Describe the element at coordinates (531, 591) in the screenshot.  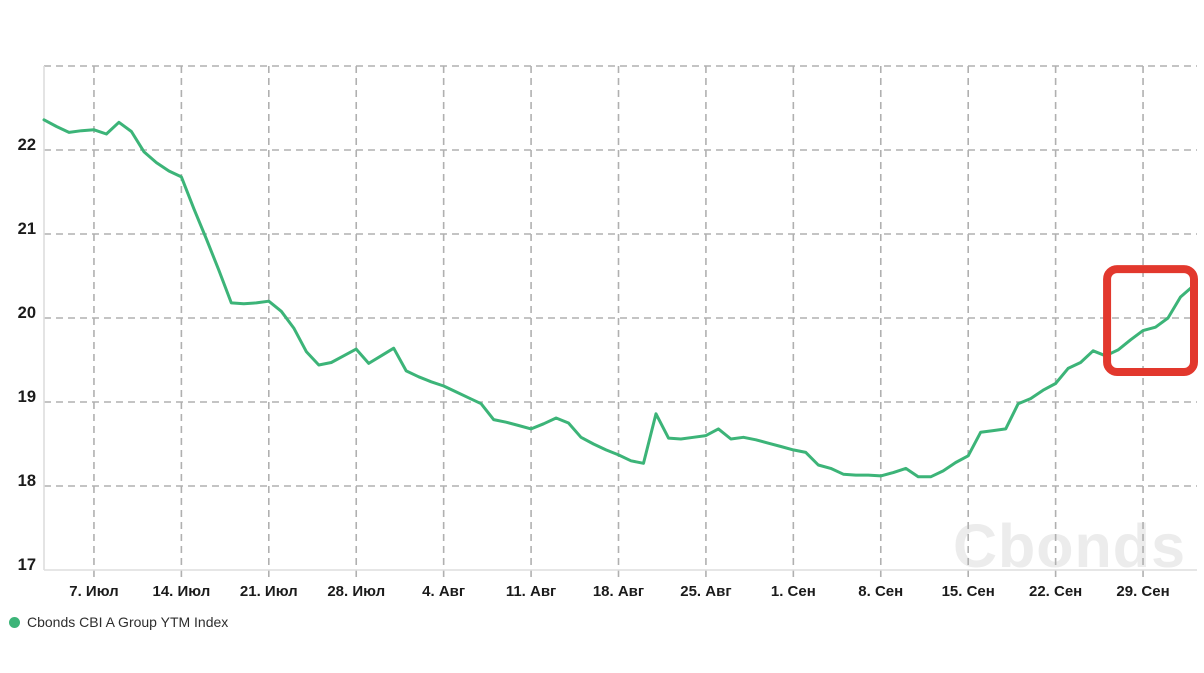
I see `x-axis-tick-label: 11. Авг` at that location.